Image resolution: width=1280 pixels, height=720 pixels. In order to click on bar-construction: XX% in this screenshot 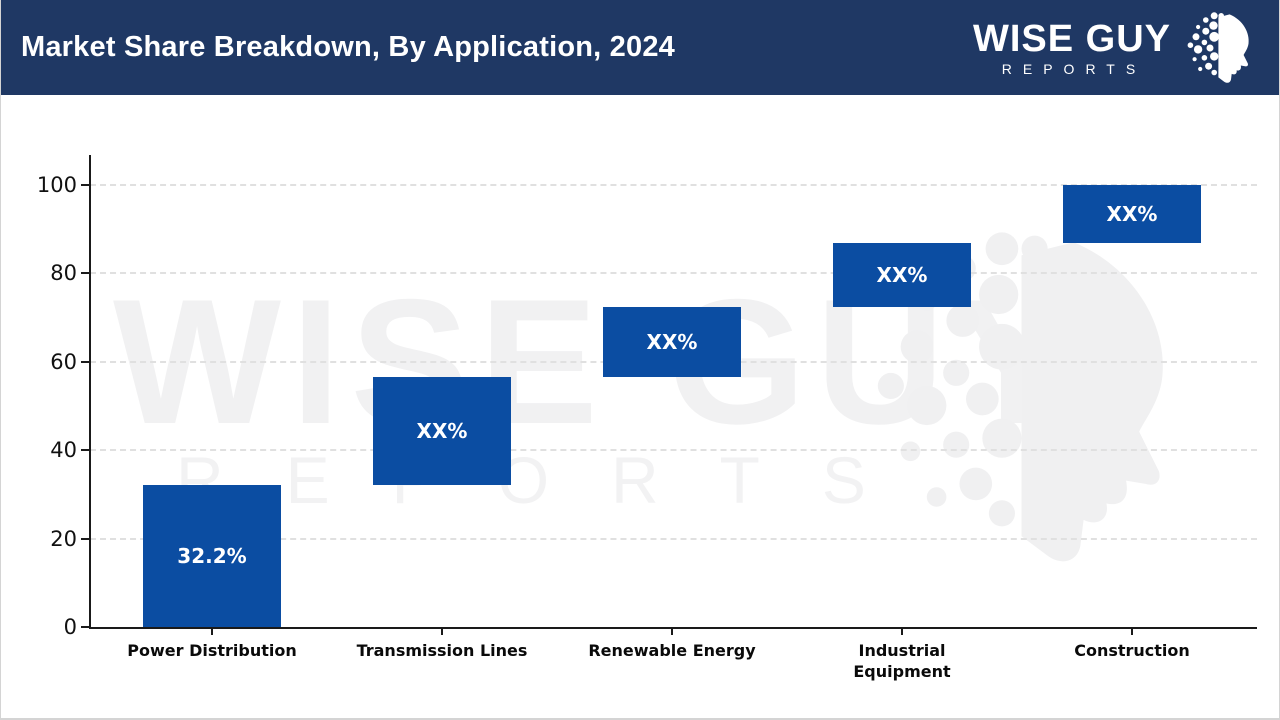, I will do `click(1132, 214)`.